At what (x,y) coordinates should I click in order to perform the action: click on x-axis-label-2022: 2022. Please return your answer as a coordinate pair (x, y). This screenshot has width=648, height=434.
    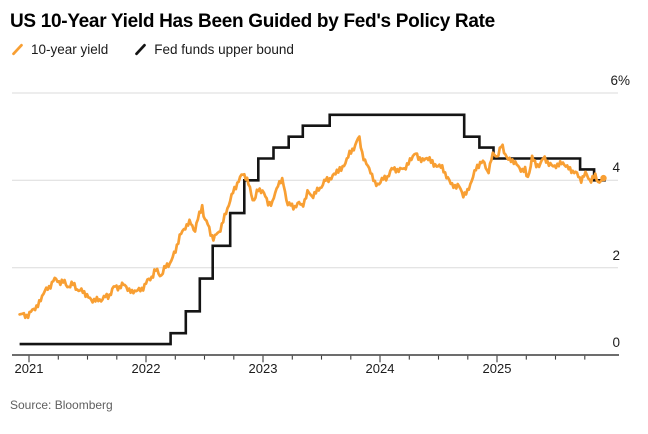
    Looking at the image, I should click on (146, 368).